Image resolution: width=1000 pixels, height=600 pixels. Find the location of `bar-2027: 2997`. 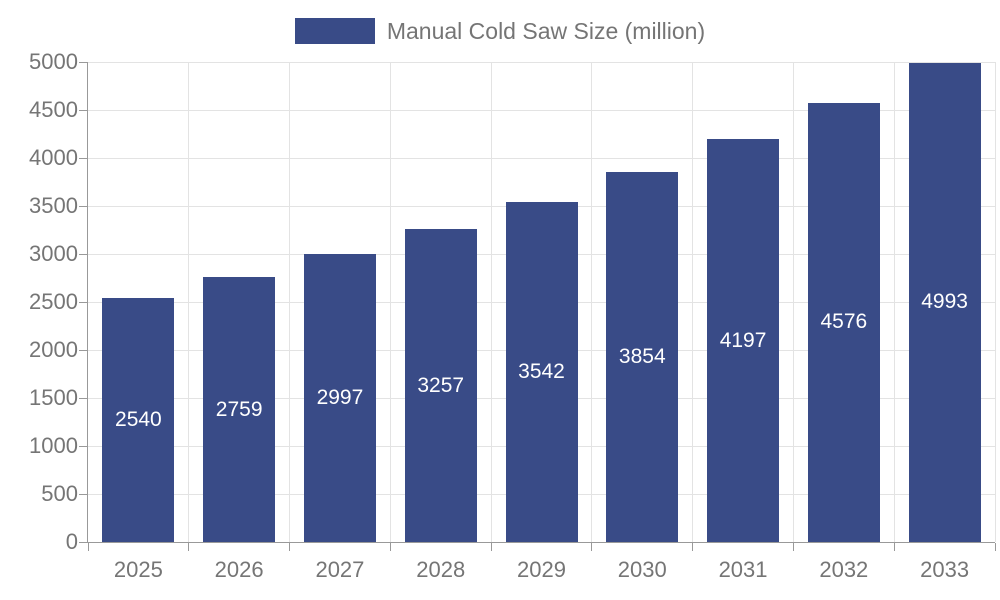

bar-2027: 2997 is located at coordinates (339, 398).